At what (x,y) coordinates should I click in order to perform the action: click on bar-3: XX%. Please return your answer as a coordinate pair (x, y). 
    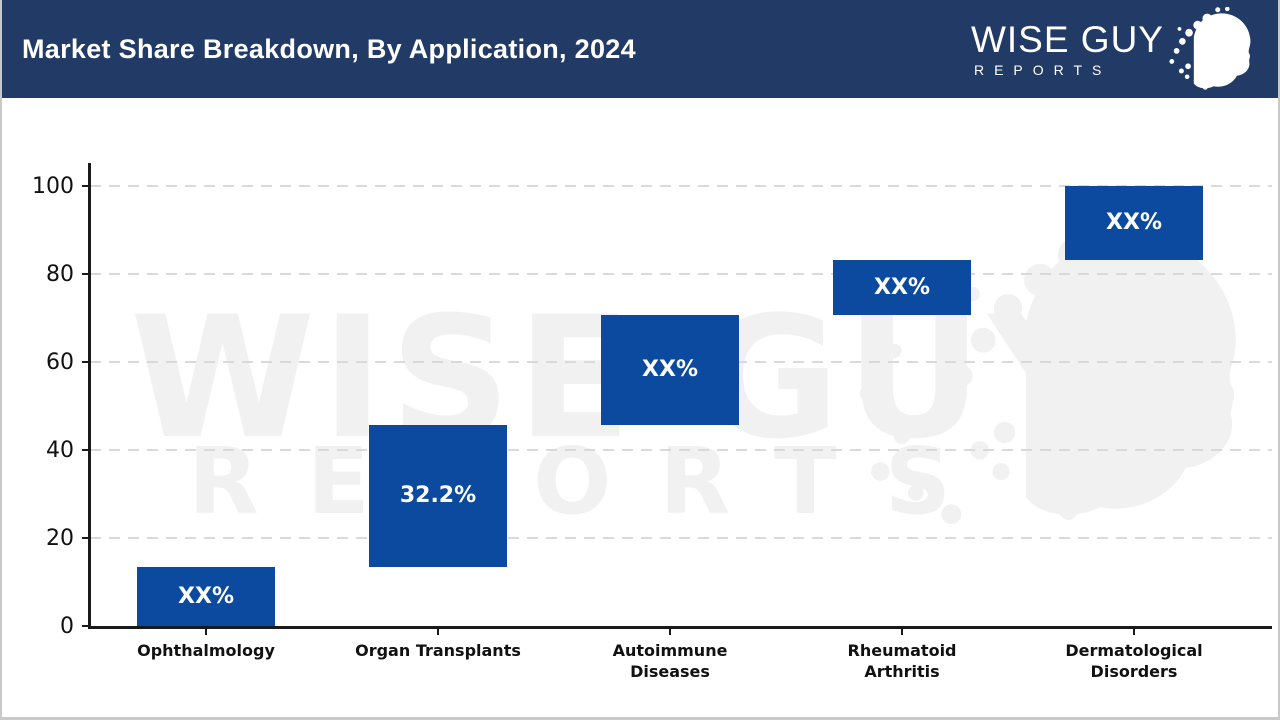
    Looking at the image, I should click on (902, 287).